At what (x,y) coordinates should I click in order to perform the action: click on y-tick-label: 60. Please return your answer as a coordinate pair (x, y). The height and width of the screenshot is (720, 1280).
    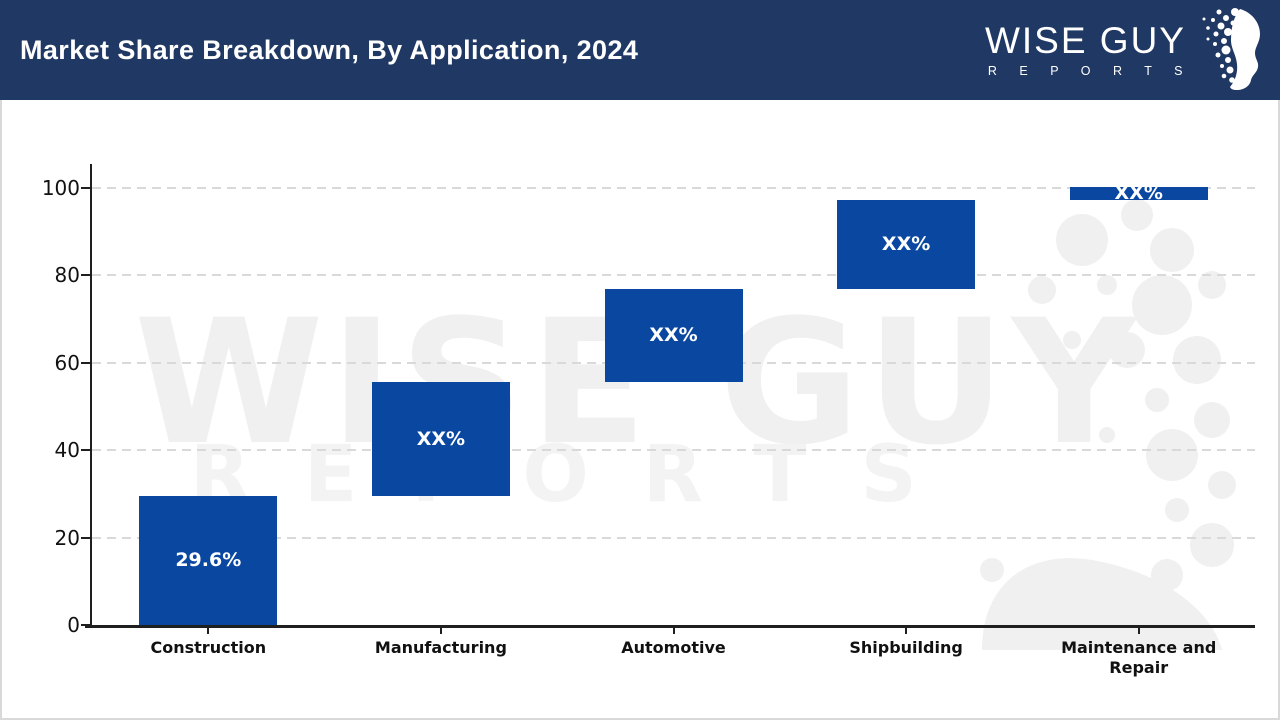
    Looking at the image, I should click on (67, 362).